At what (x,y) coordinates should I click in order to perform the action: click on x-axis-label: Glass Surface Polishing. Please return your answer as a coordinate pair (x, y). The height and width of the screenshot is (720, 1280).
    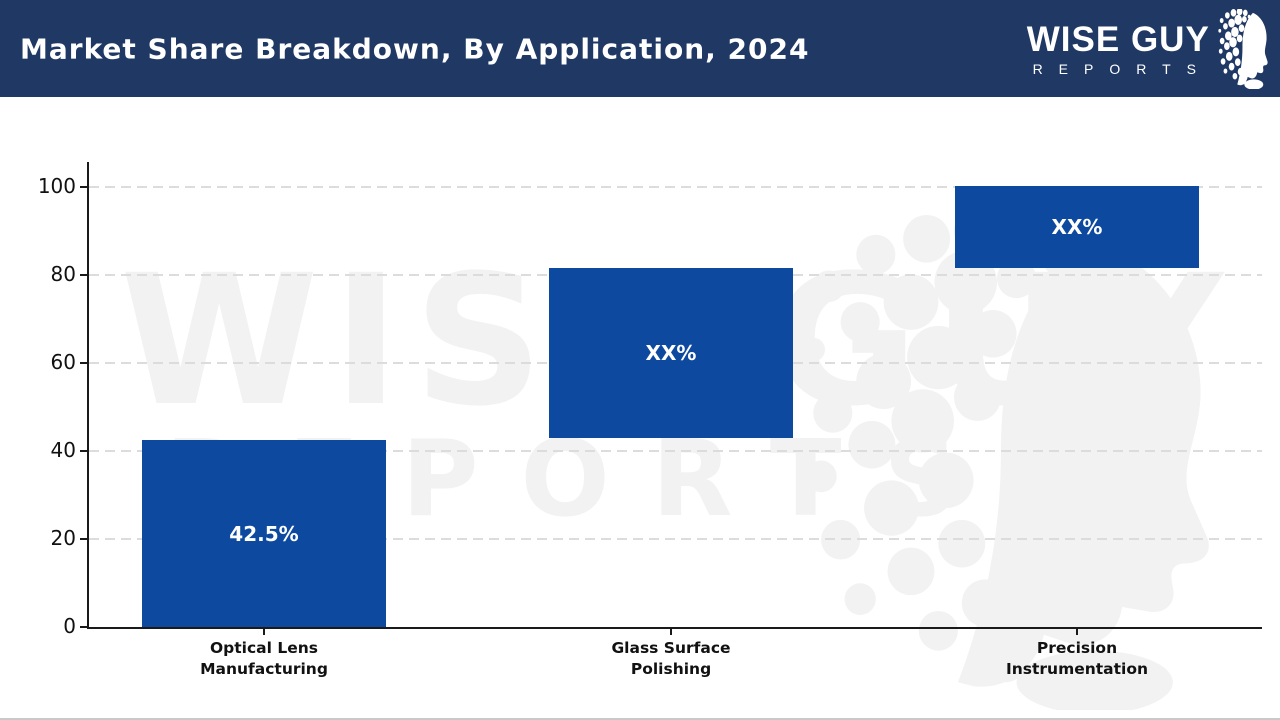
    Looking at the image, I should click on (671, 659).